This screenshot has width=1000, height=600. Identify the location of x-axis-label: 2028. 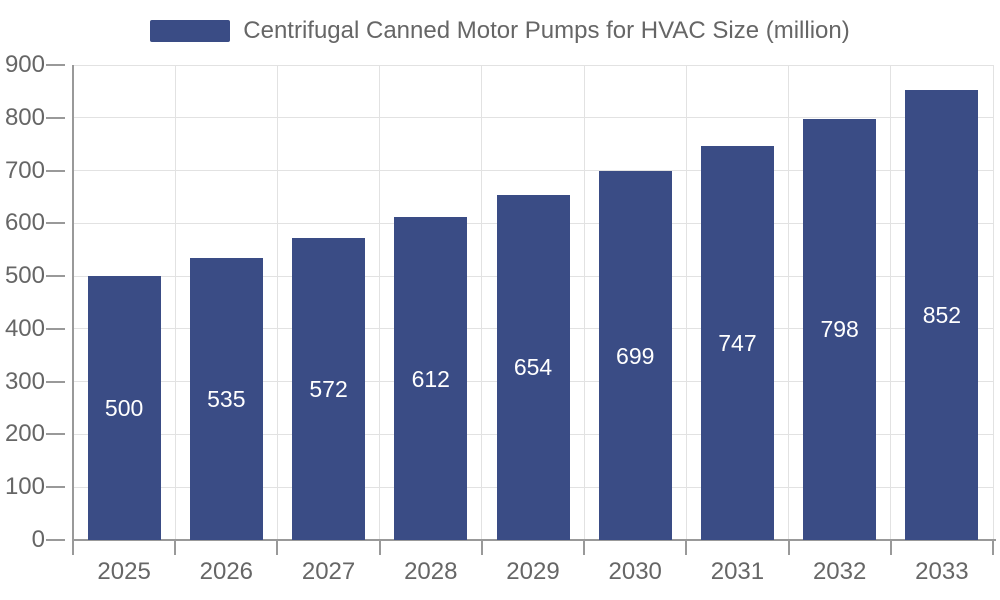
(431, 571).